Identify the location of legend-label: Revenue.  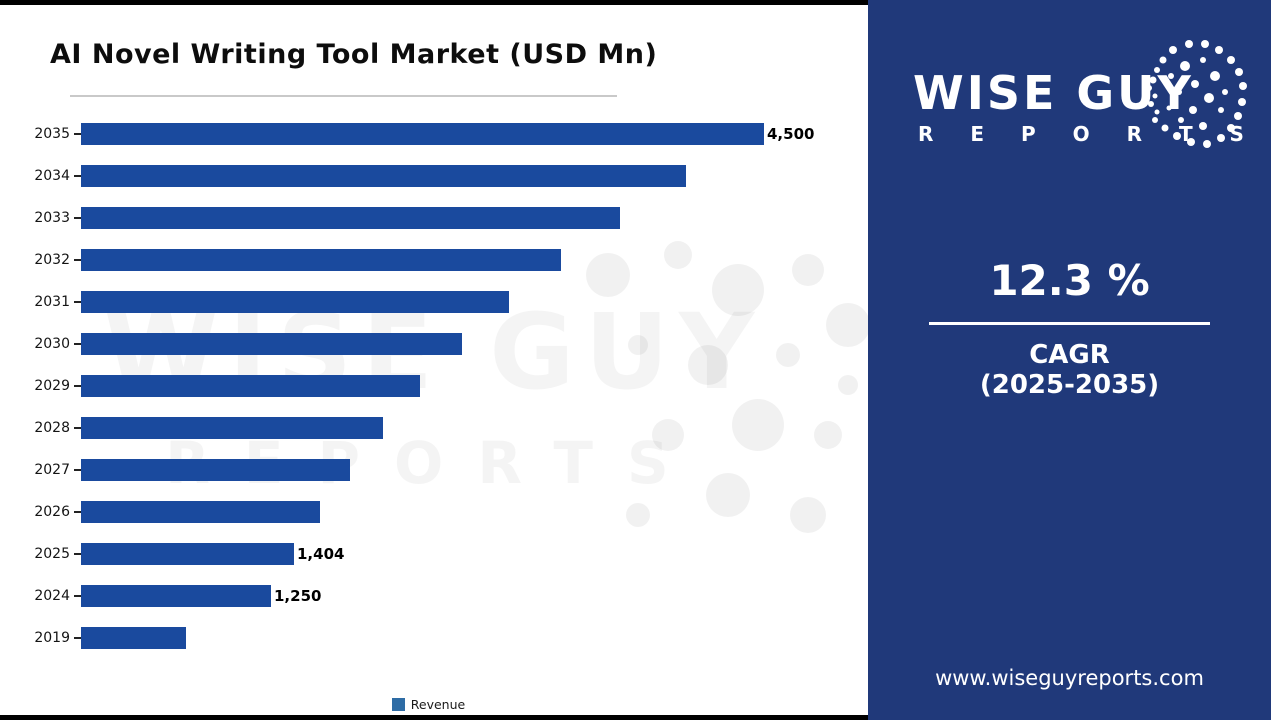
(438, 704).